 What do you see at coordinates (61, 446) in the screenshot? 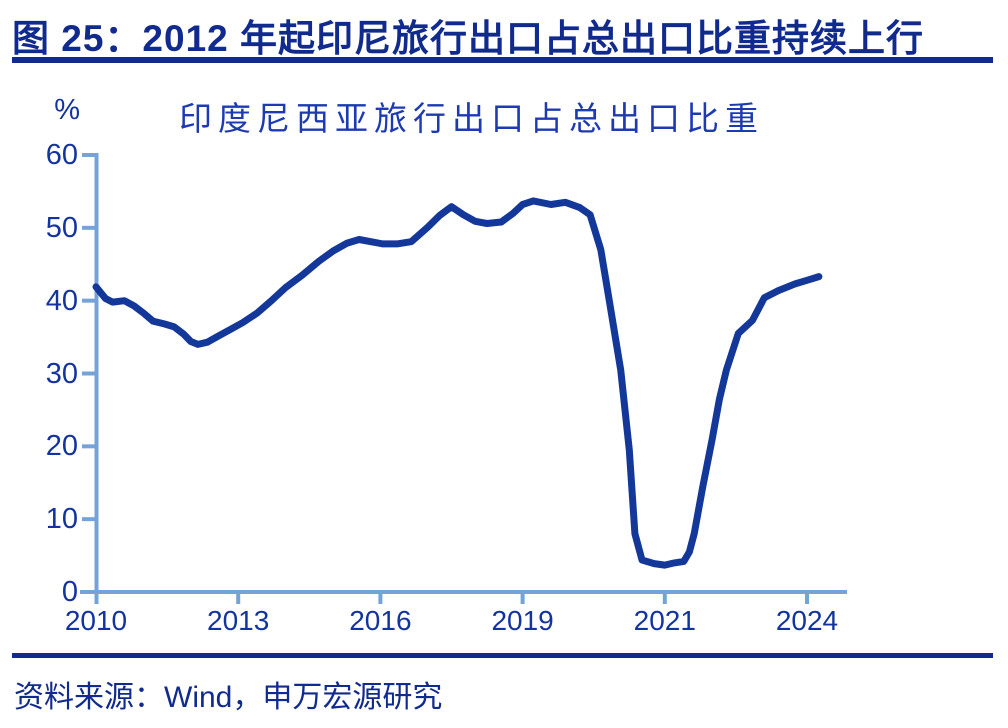
I see `y-axis-tick-label: 20` at bounding box center [61, 446].